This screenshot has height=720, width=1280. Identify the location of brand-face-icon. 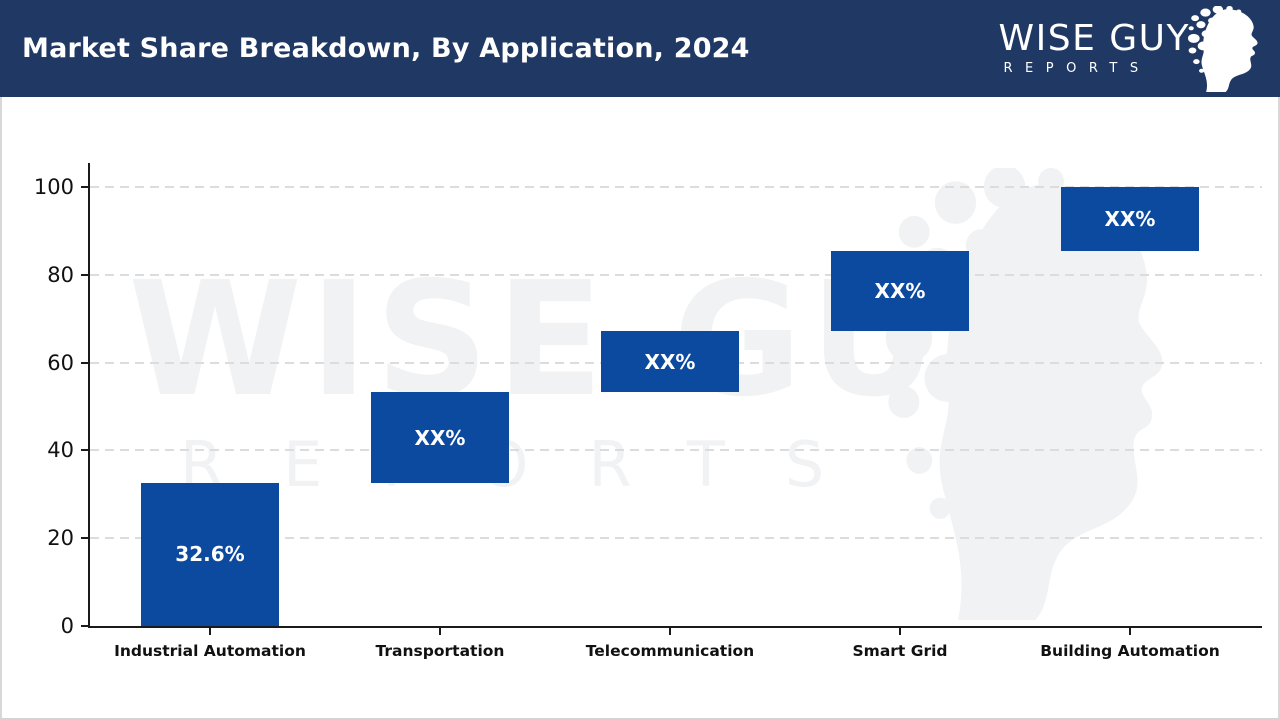
(1222, 48).